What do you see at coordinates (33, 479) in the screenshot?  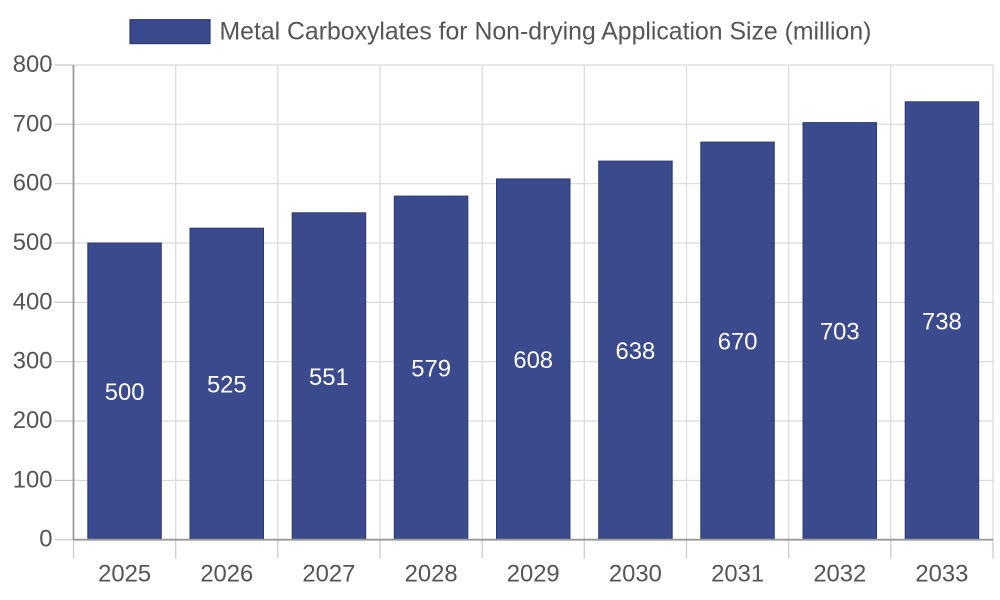 I see `svg-text: 100` at bounding box center [33, 479].